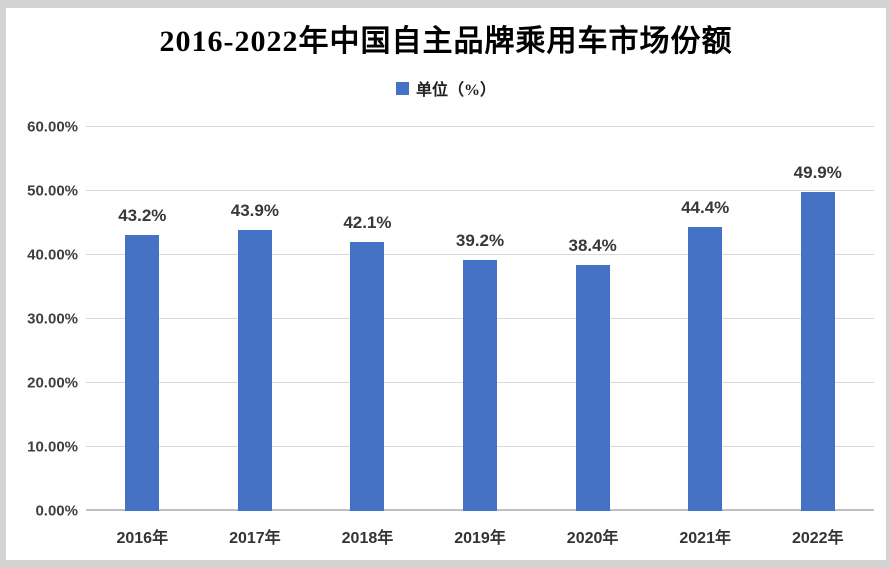 The height and width of the screenshot is (568, 890). I want to click on legend-swatch-icon, so click(402, 88).